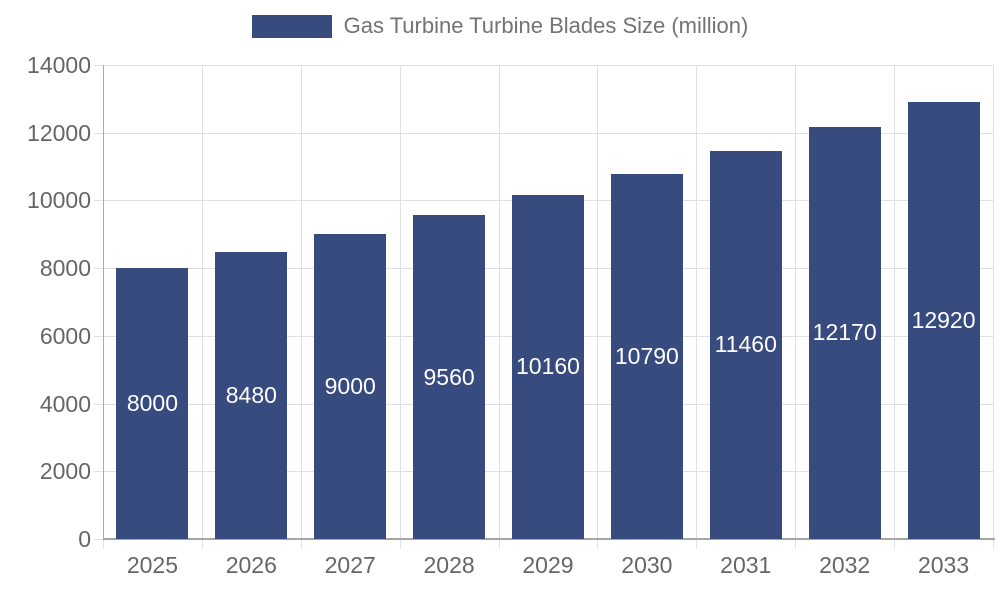 Image resolution: width=1000 pixels, height=600 pixels. Describe the element at coordinates (59, 65) in the screenshot. I see `y-tick-label: 14000` at that location.